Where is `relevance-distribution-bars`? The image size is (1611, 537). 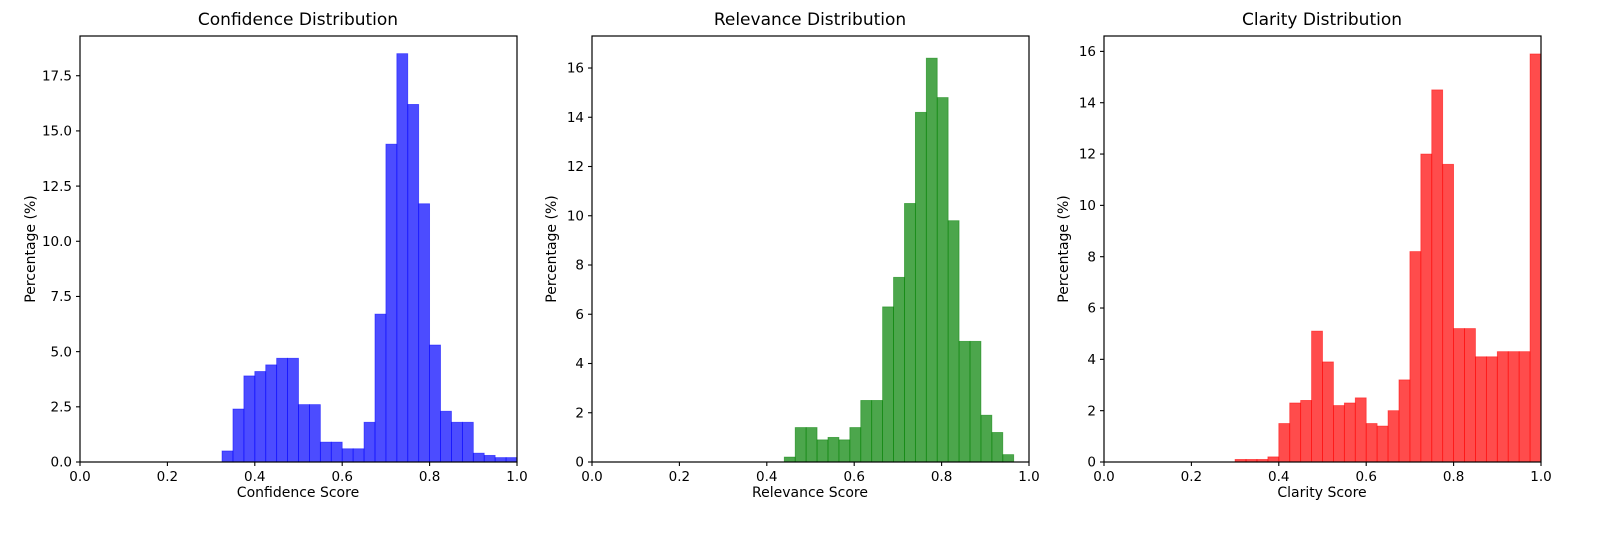 relevance-distribution-bars is located at coordinates (899, 260).